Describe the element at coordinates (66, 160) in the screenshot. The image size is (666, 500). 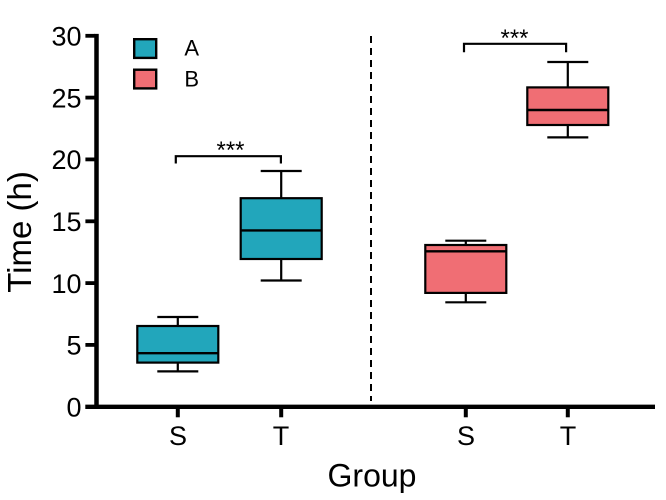
I see `svg-text: 20` at that location.